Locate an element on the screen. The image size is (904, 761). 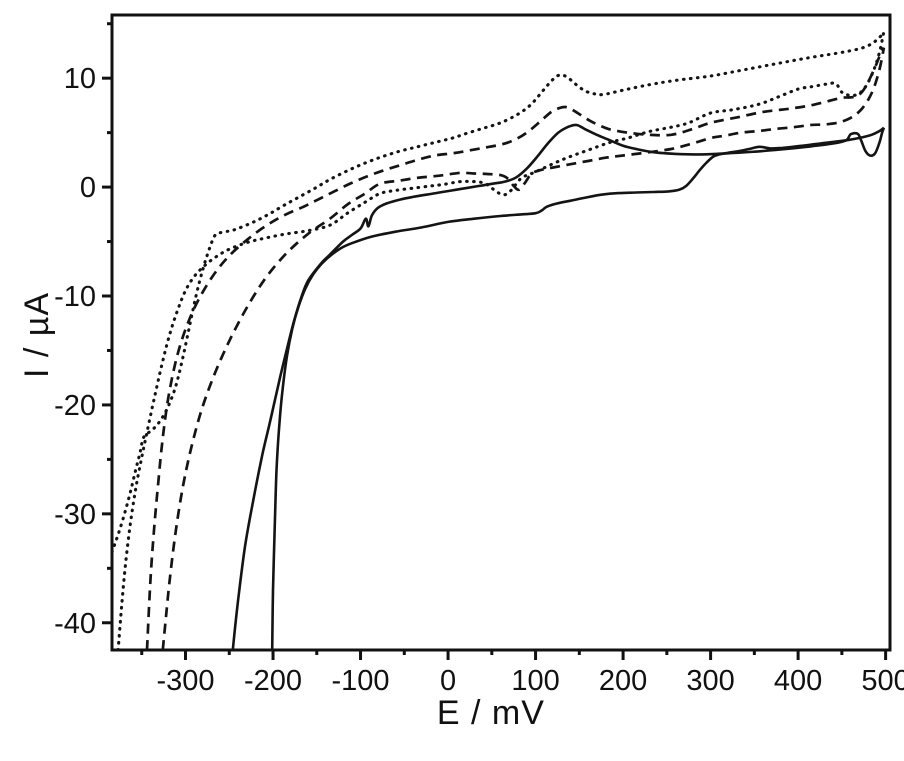
x-axis-title: E / mV is located at coordinates (490, 713).